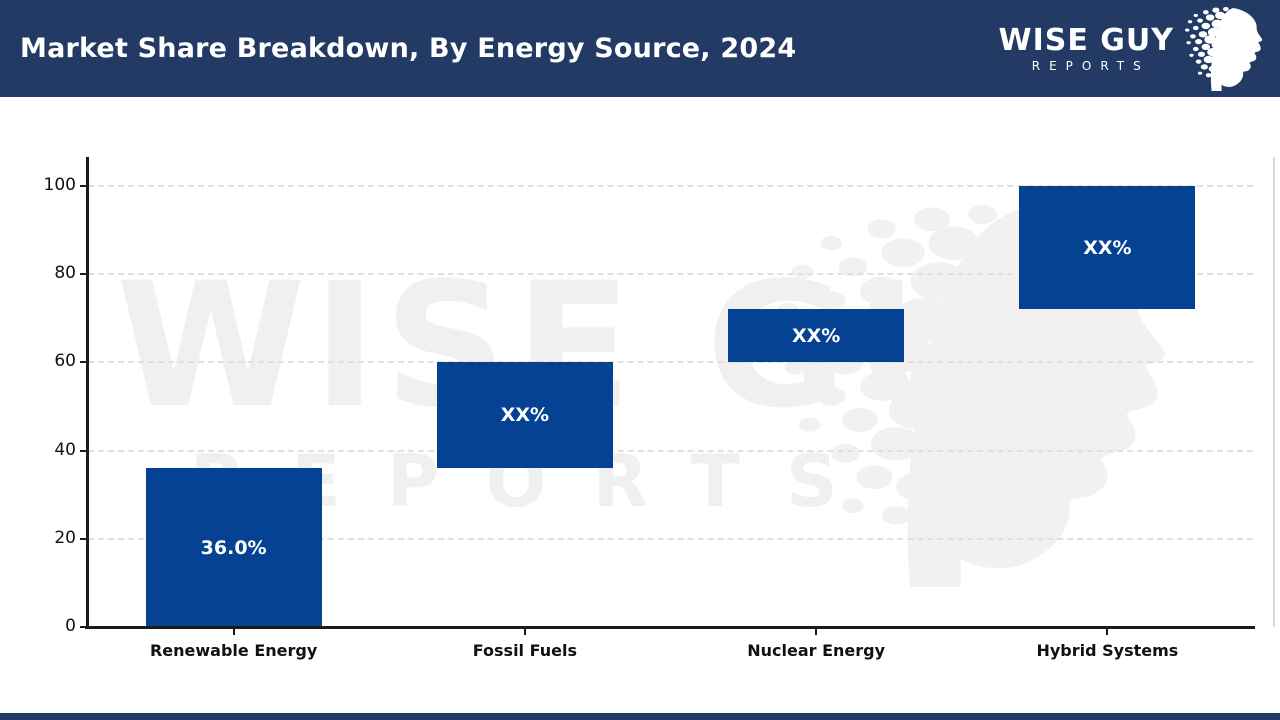 The image size is (1280, 720). What do you see at coordinates (1086, 40) in the screenshot?
I see `logo-wordmark: WISE GUY` at bounding box center [1086, 40].